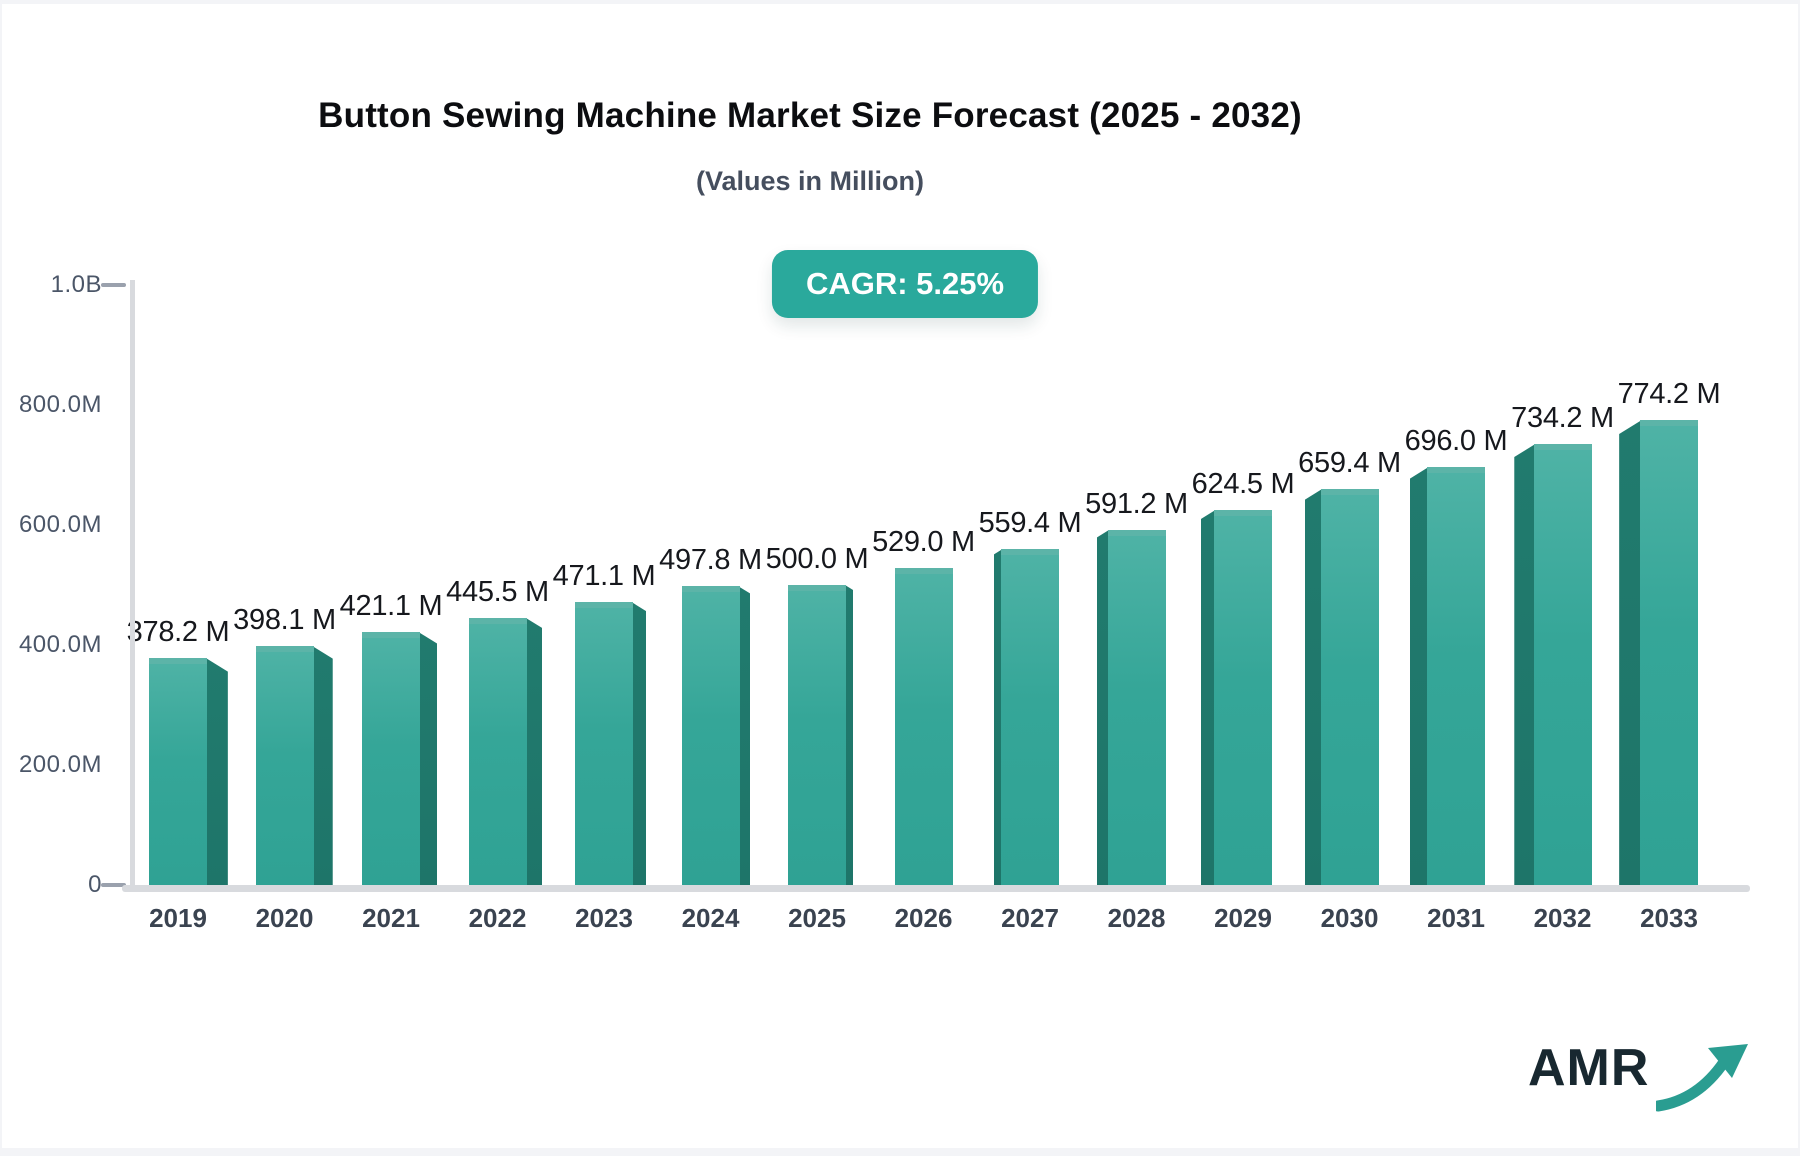 Image resolution: width=1800 pixels, height=1156 pixels. What do you see at coordinates (497, 591) in the screenshot?
I see `bar-value-label-2022: 445.5 M` at bounding box center [497, 591].